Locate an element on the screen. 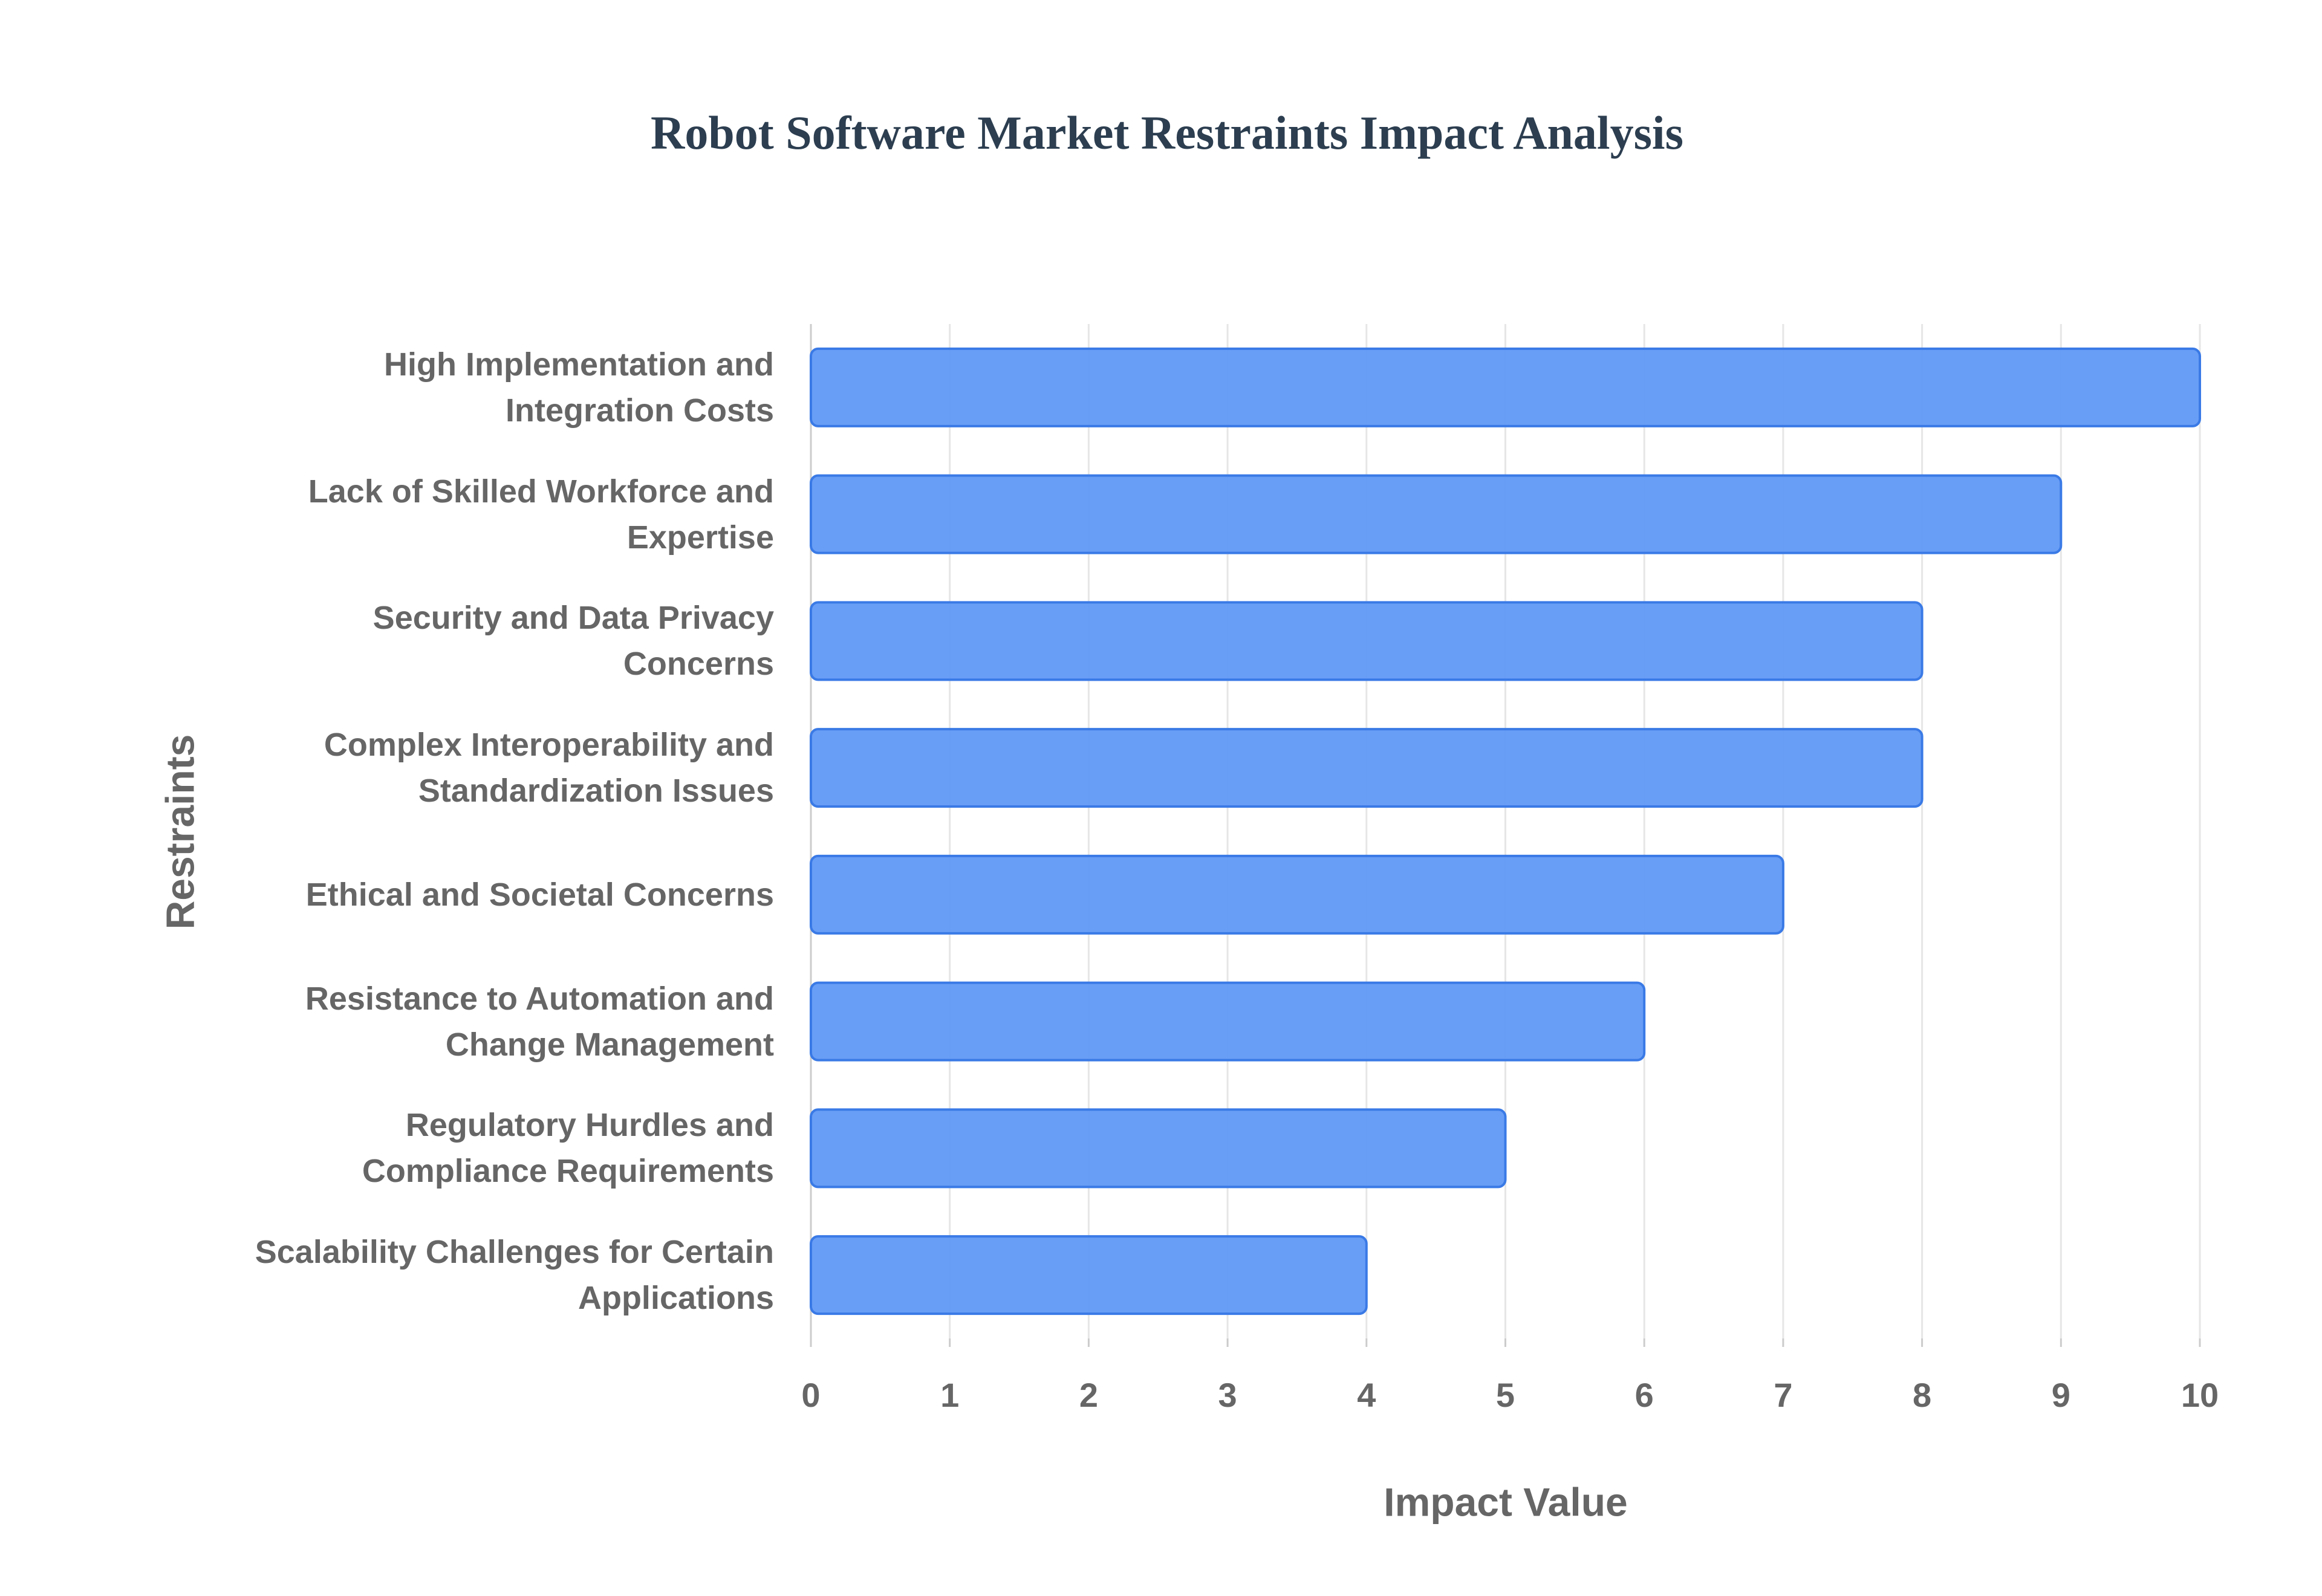 This screenshot has height=1596, width=2322. x-tick-label: 0 is located at coordinates (810, 1395).